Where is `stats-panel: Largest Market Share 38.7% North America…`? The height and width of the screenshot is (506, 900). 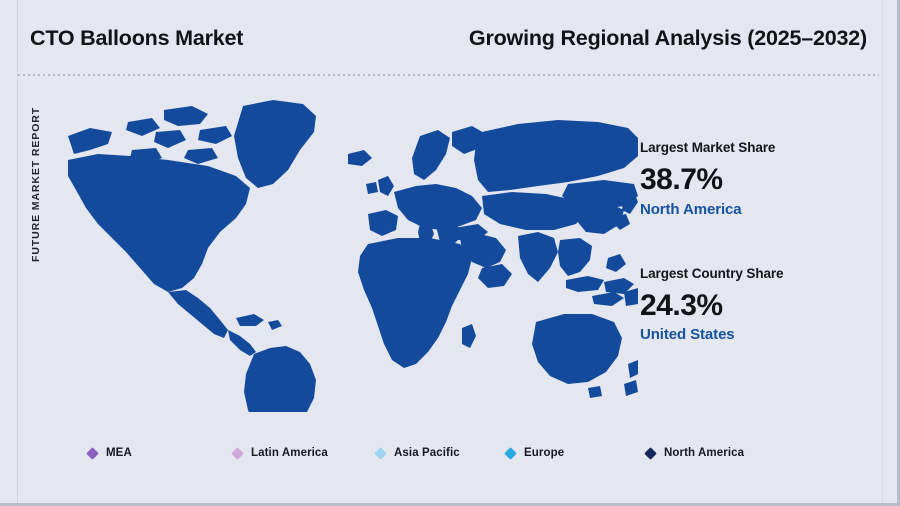 stats-panel: Largest Market Share 38.7% North America… is located at coordinates (760, 252).